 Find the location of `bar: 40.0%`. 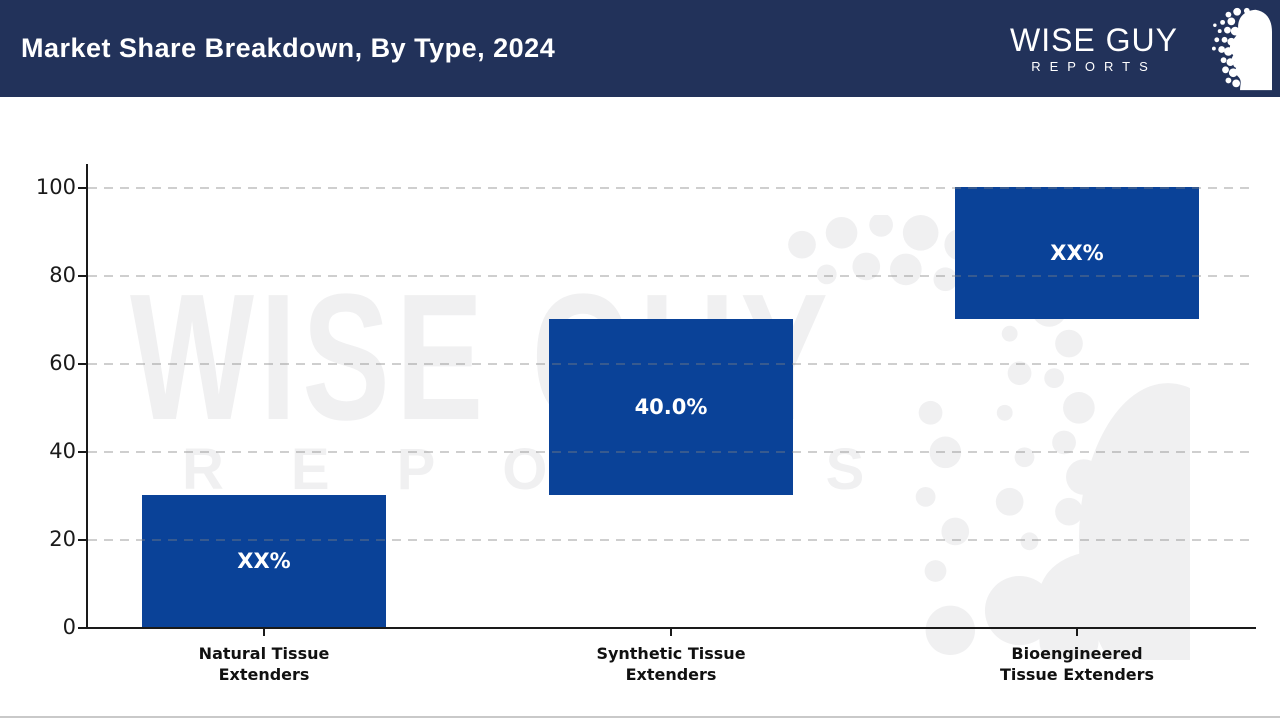

bar: 40.0% is located at coordinates (671, 407).